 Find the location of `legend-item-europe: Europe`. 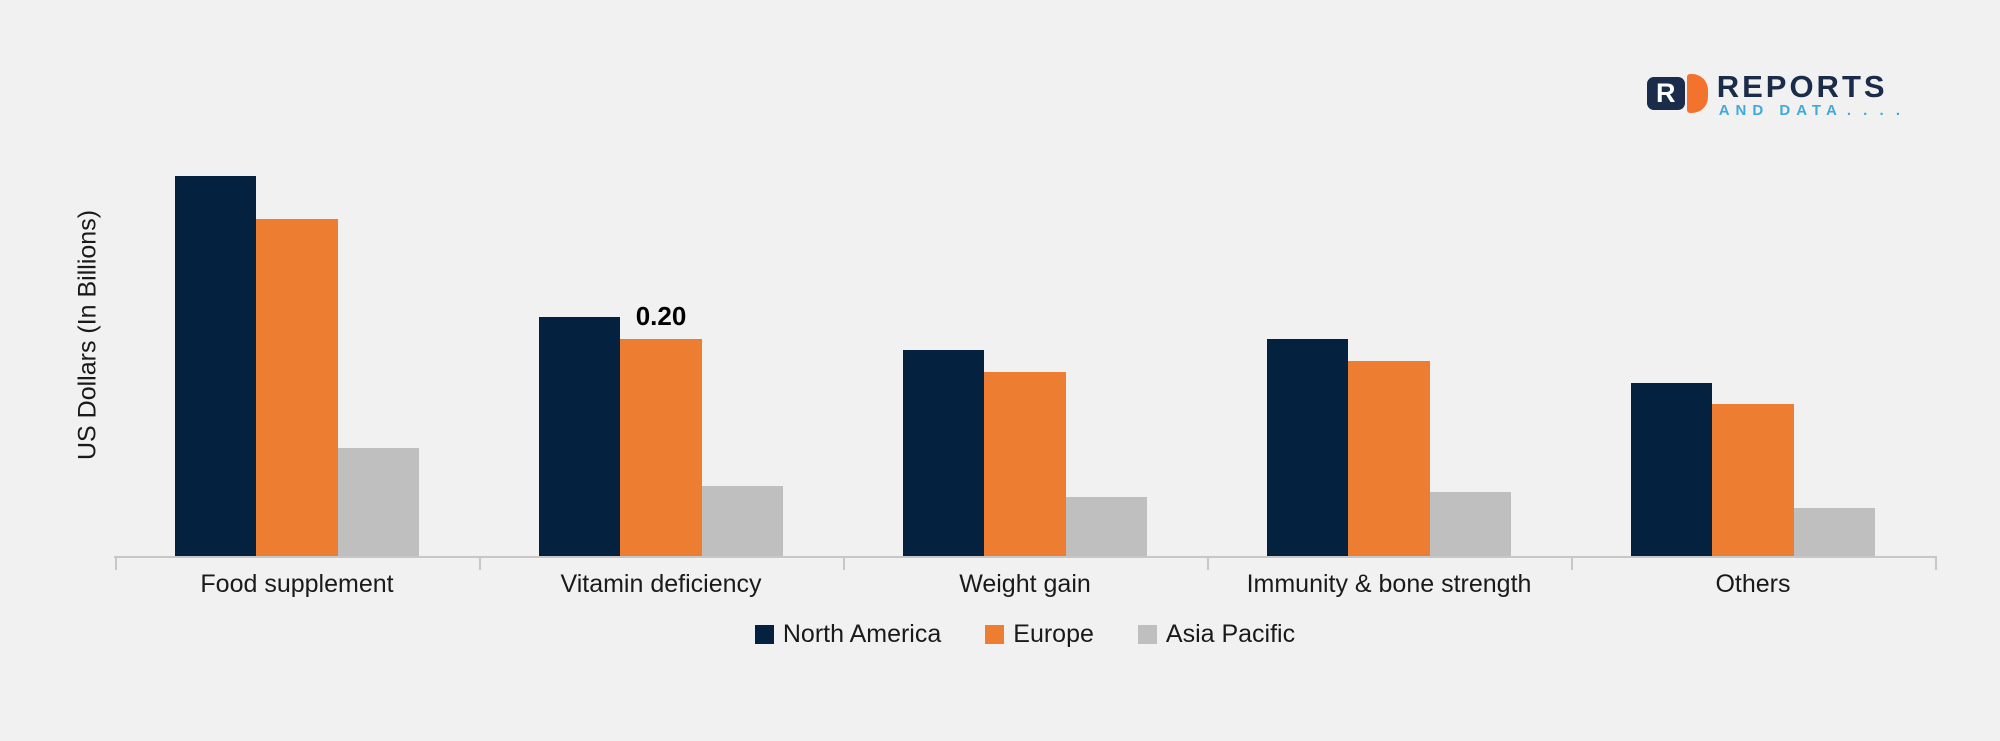

legend-item-europe: Europe is located at coordinates (1039, 634).